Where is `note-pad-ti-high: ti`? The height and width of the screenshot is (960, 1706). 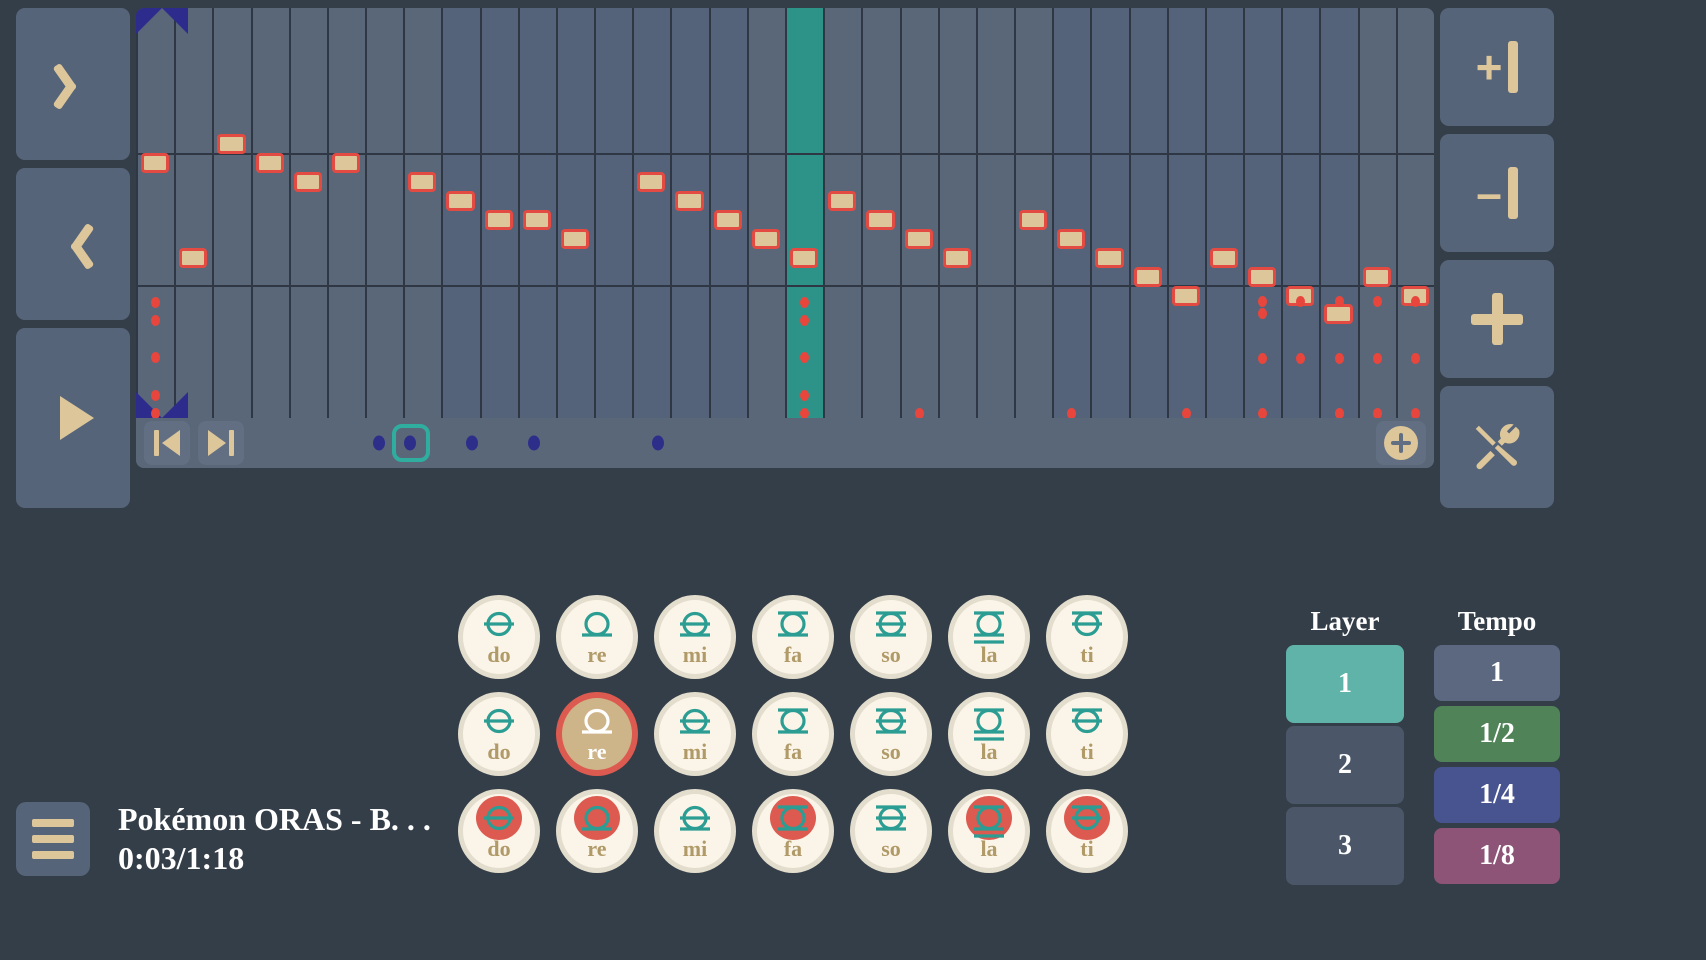
note-pad-ti-high: ti is located at coordinates (1087, 636).